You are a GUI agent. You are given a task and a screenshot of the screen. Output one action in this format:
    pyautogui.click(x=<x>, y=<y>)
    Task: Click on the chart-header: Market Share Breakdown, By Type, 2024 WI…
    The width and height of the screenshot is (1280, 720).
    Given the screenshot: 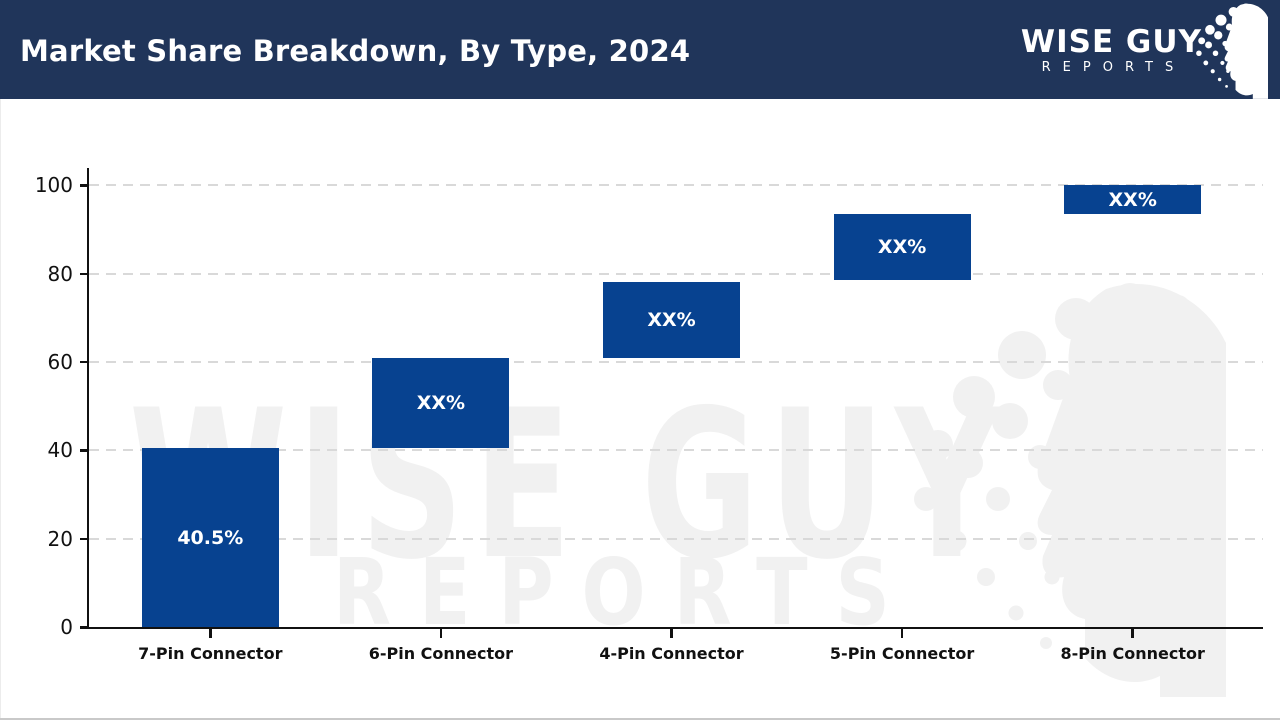 What is the action you would take?
    pyautogui.click(x=640, y=49)
    